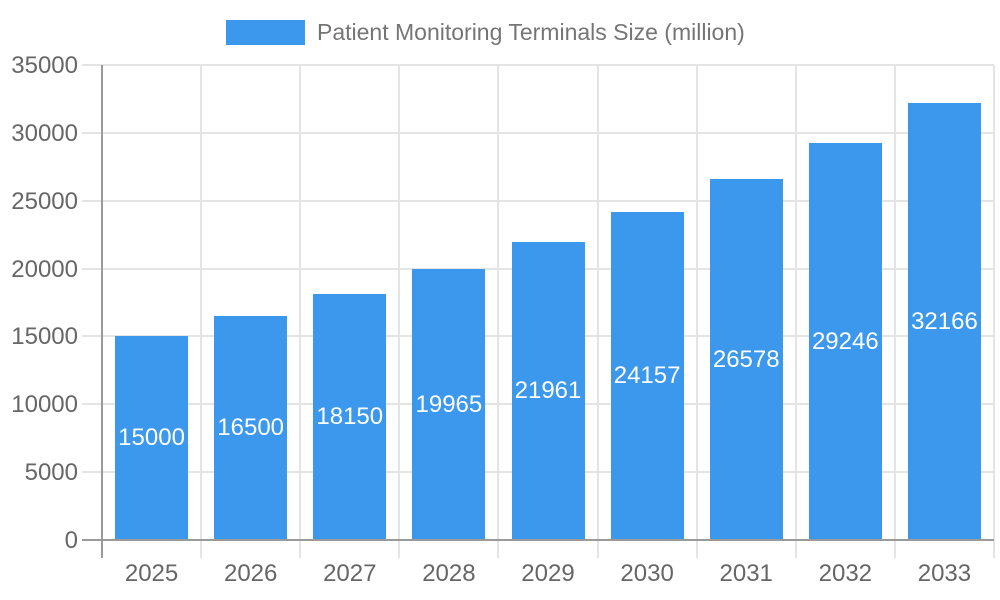 This screenshot has height=600, width=1000. What do you see at coordinates (746, 573) in the screenshot?
I see `x-axis-tick-label: 2031` at bounding box center [746, 573].